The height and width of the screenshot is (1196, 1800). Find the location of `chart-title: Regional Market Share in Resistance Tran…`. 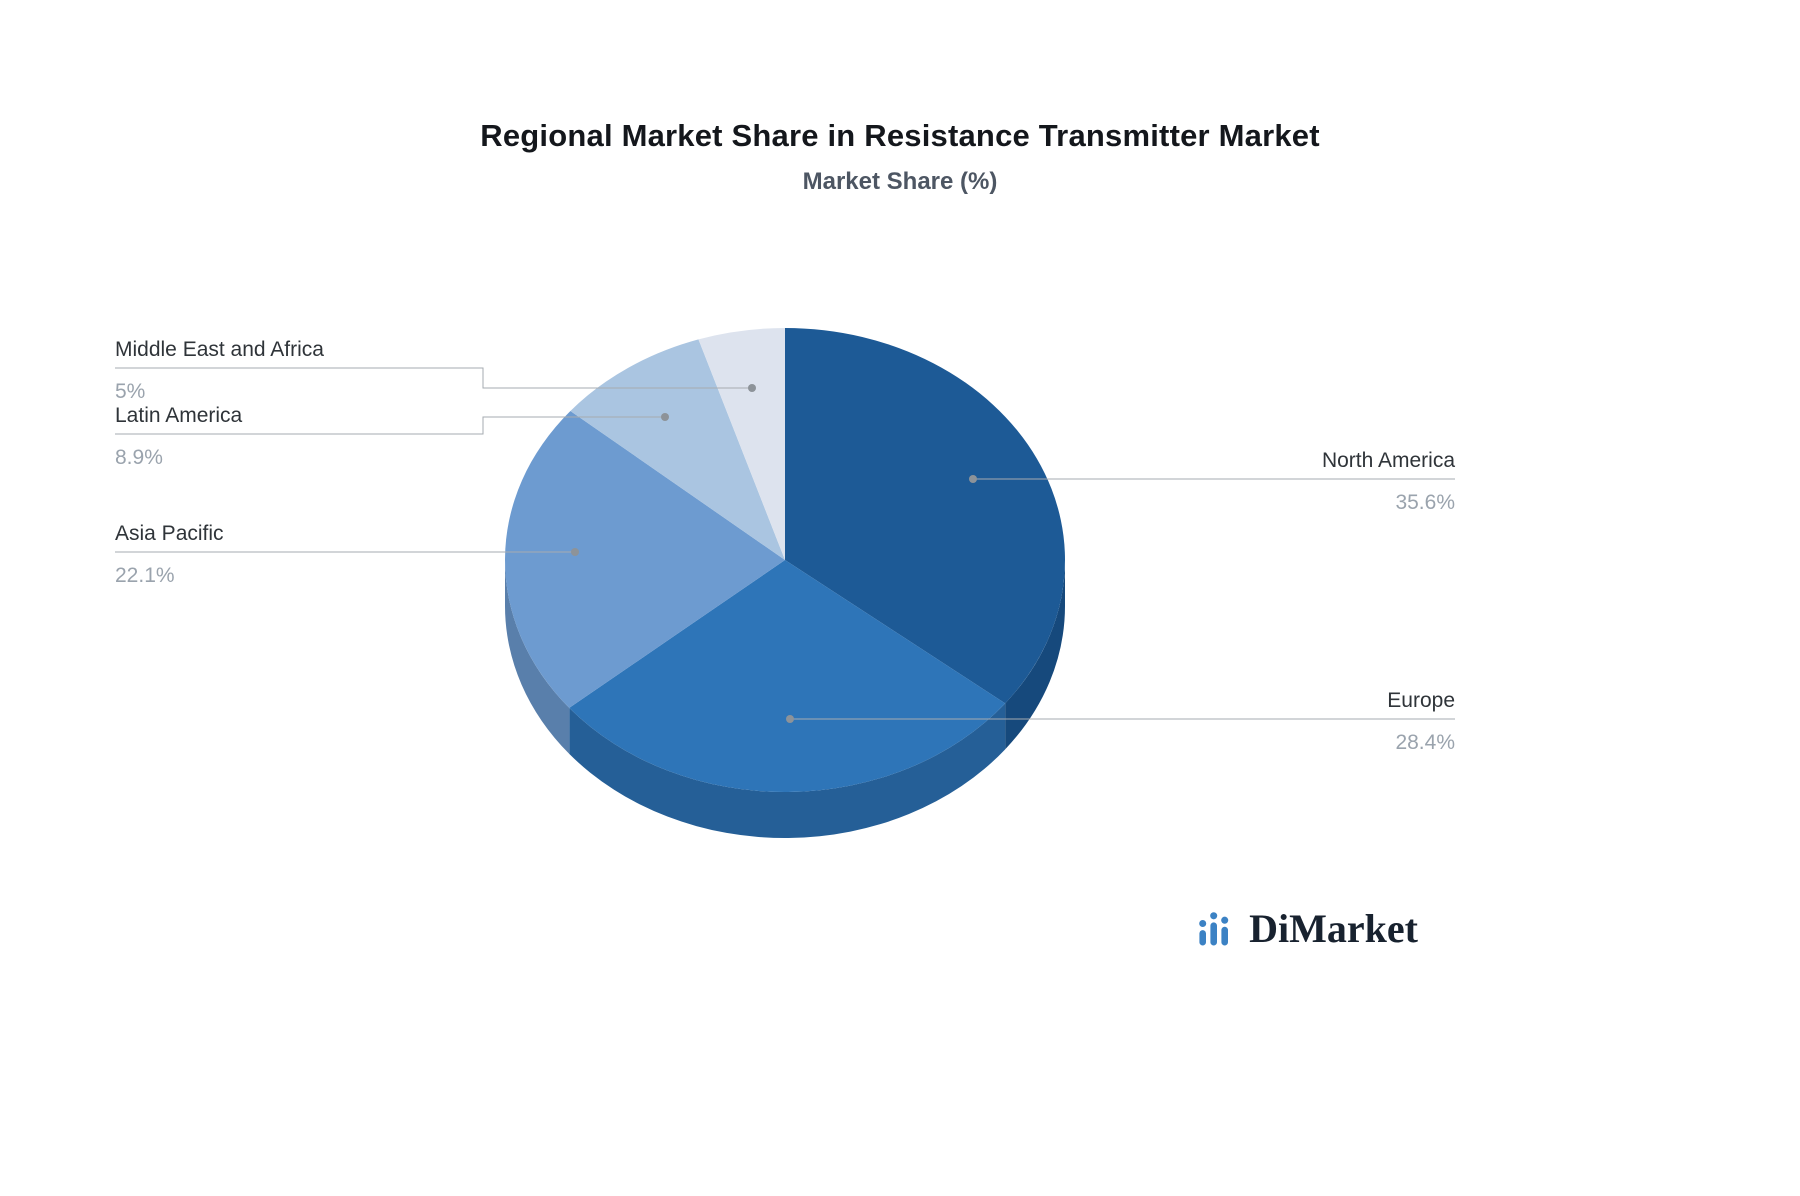

chart-title: Regional Market Share in Resistance Tran… is located at coordinates (900, 135).